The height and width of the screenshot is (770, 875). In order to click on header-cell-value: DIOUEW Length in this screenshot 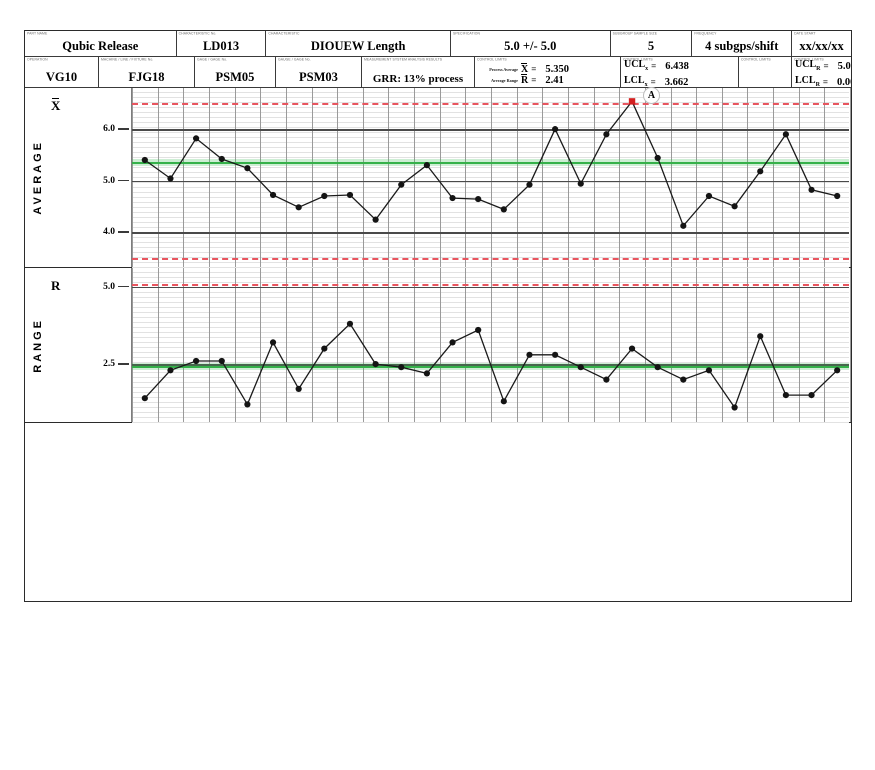, I will do `click(358, 46)`.